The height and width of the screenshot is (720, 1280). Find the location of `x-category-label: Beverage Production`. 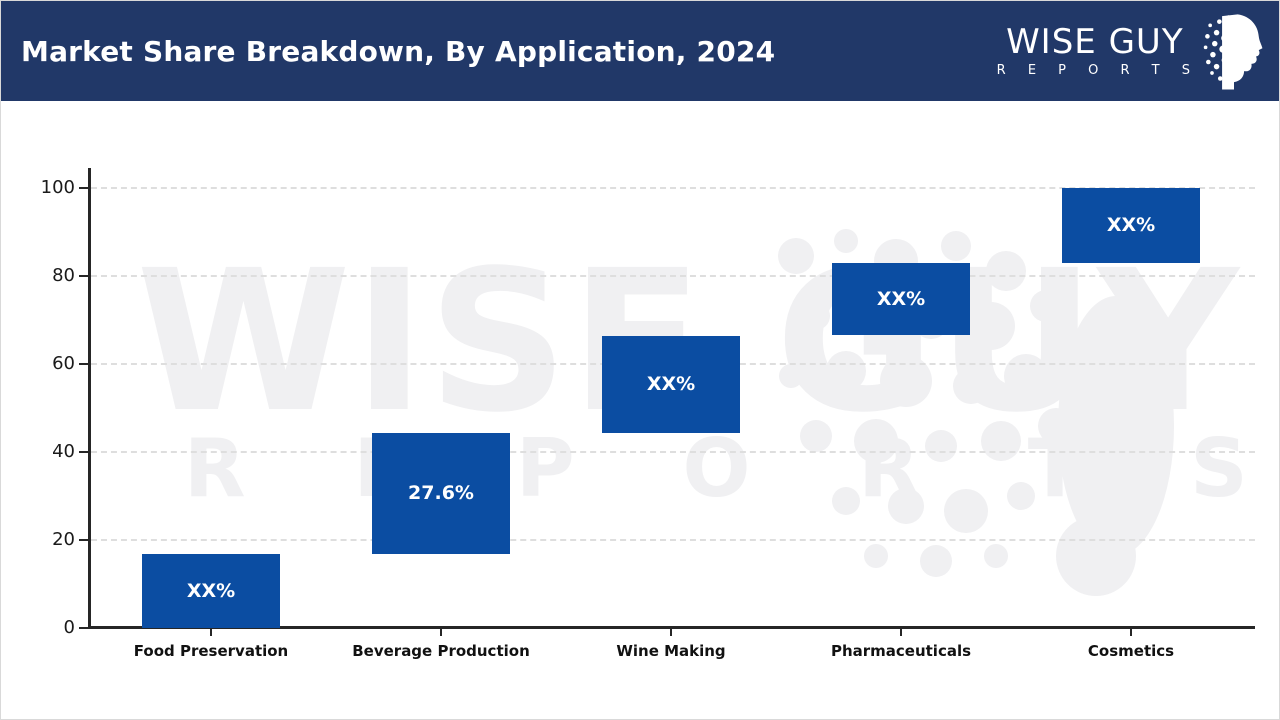

x-category-label: Beverage Production is located at coordinates (441, 651).